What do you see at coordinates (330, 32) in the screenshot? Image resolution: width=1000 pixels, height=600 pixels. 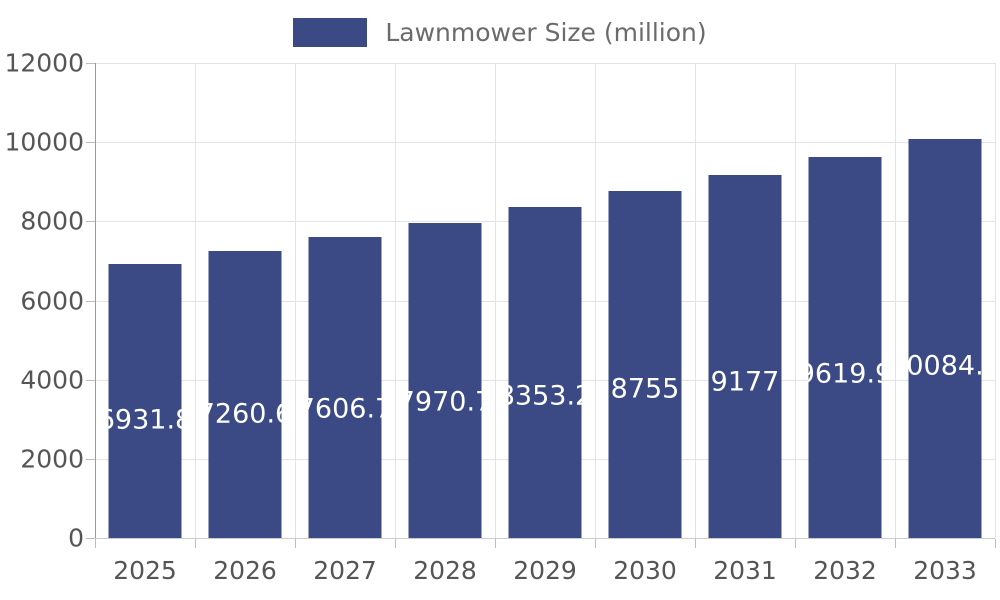 I see `legend-color-swatch` at bounding box center [330, 32].